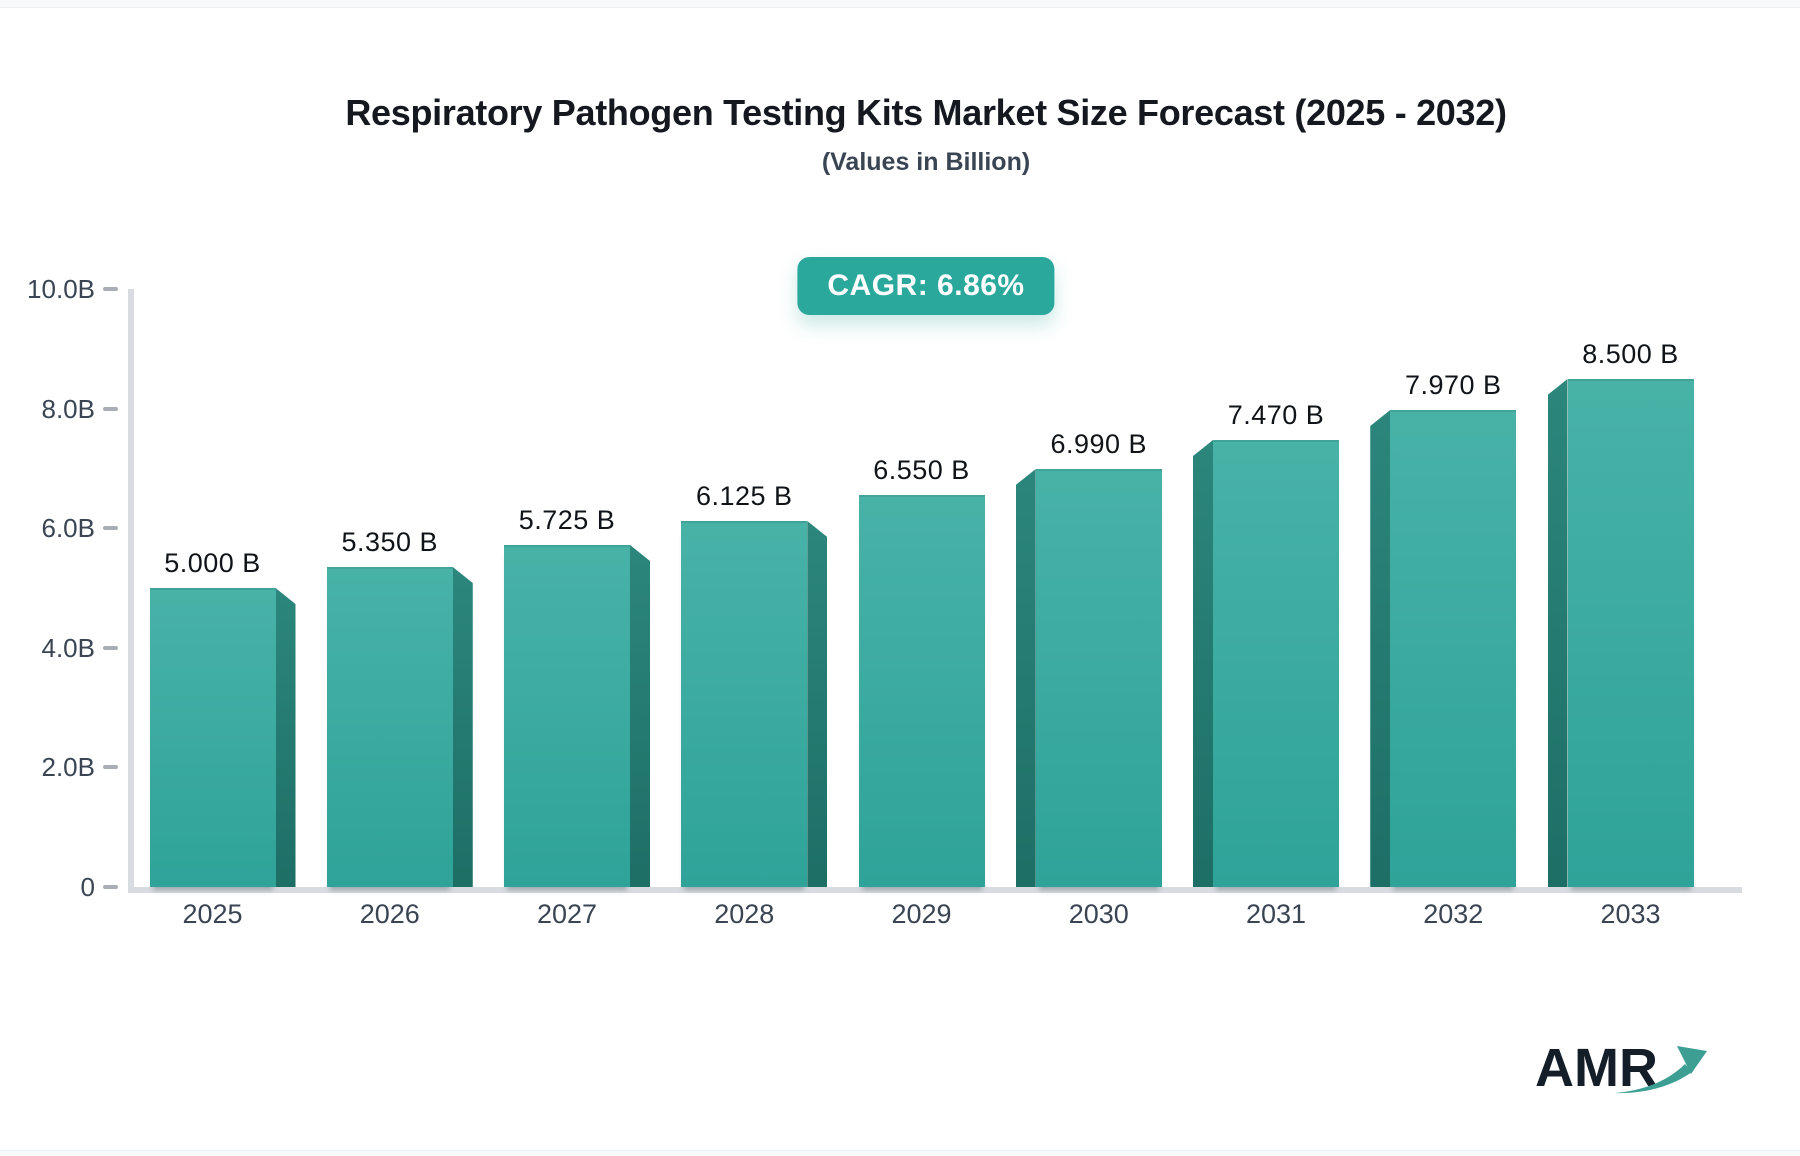  I want to click on bar-2031, so click(1276, 663).